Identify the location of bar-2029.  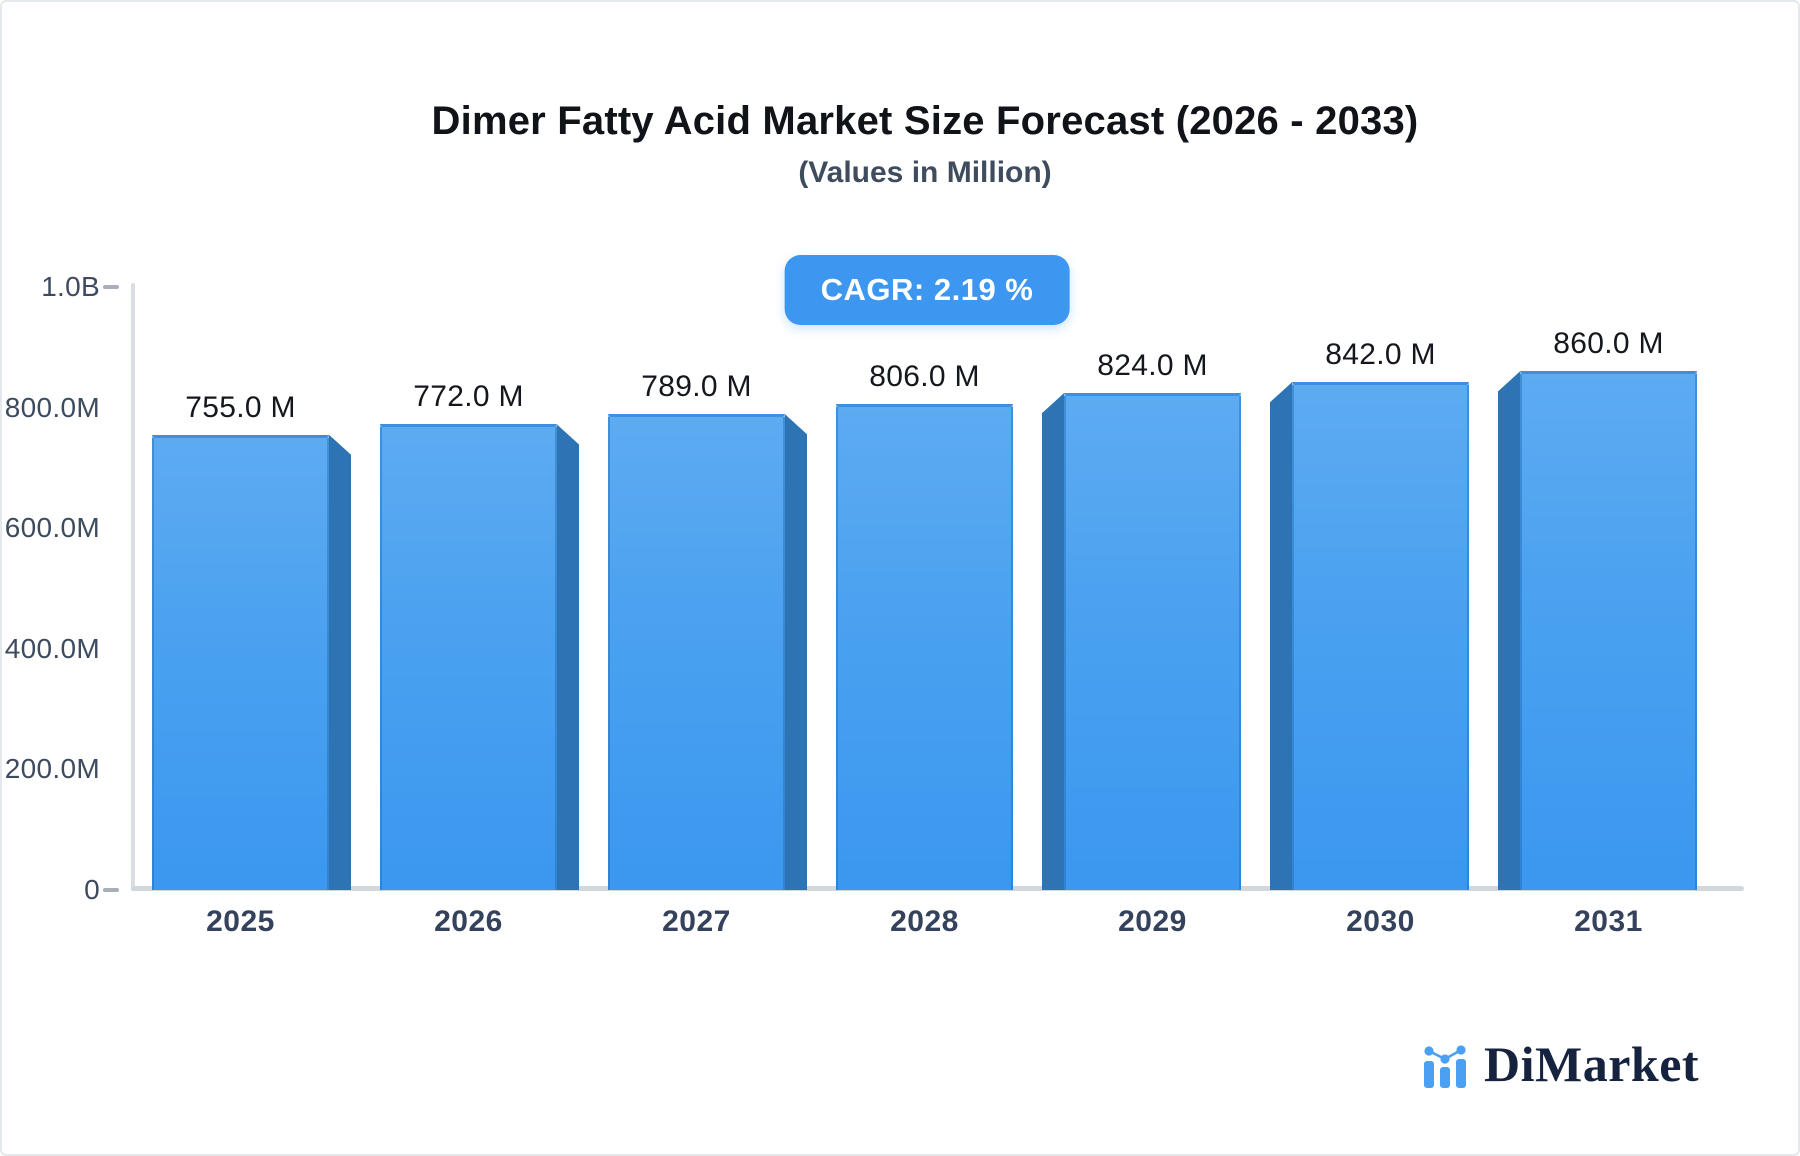
(1152, 641).